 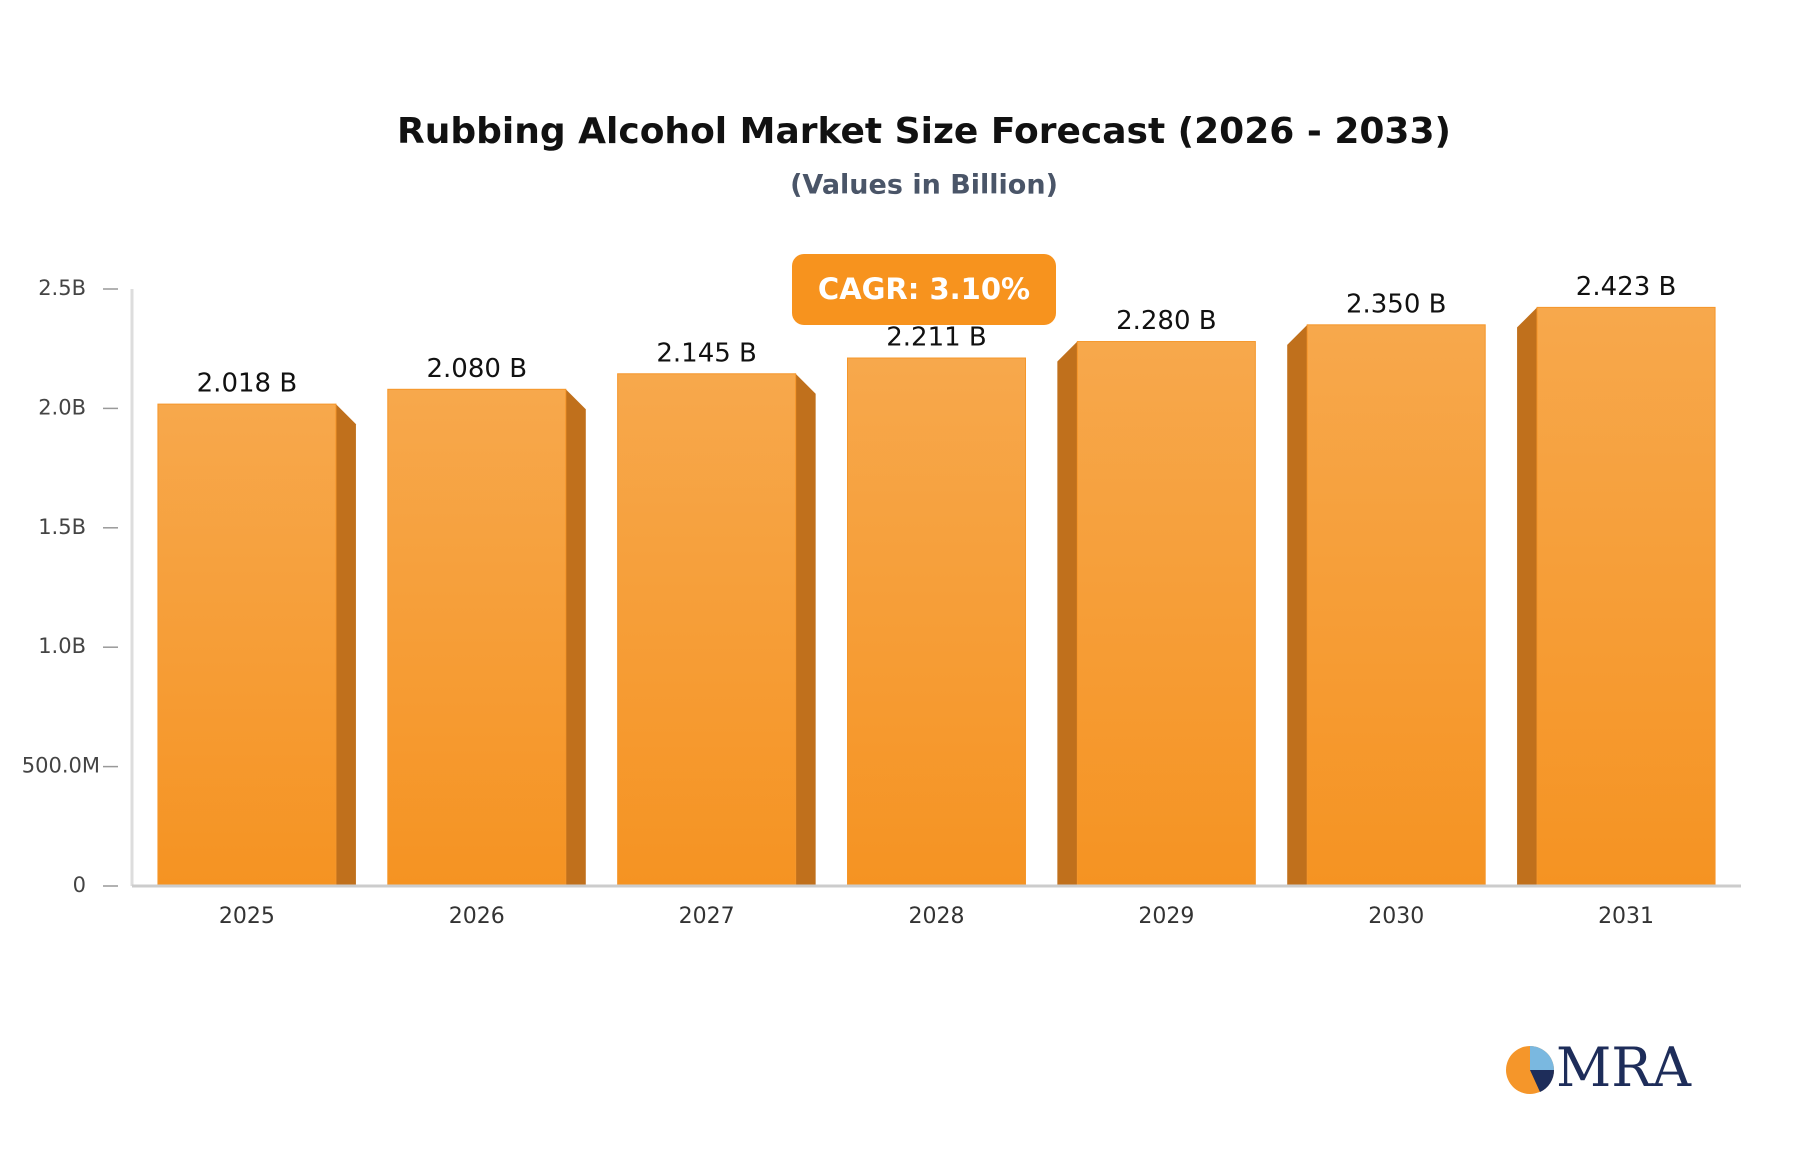 I want to click on y-tick-label: 1.0B, so click(x=62, y=646).